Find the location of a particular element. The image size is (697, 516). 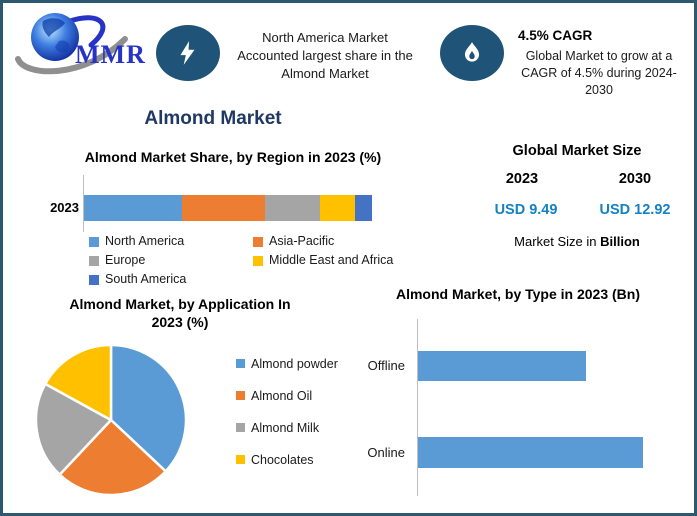

legend-label: Almond powder is located at coordinates (294, 363).